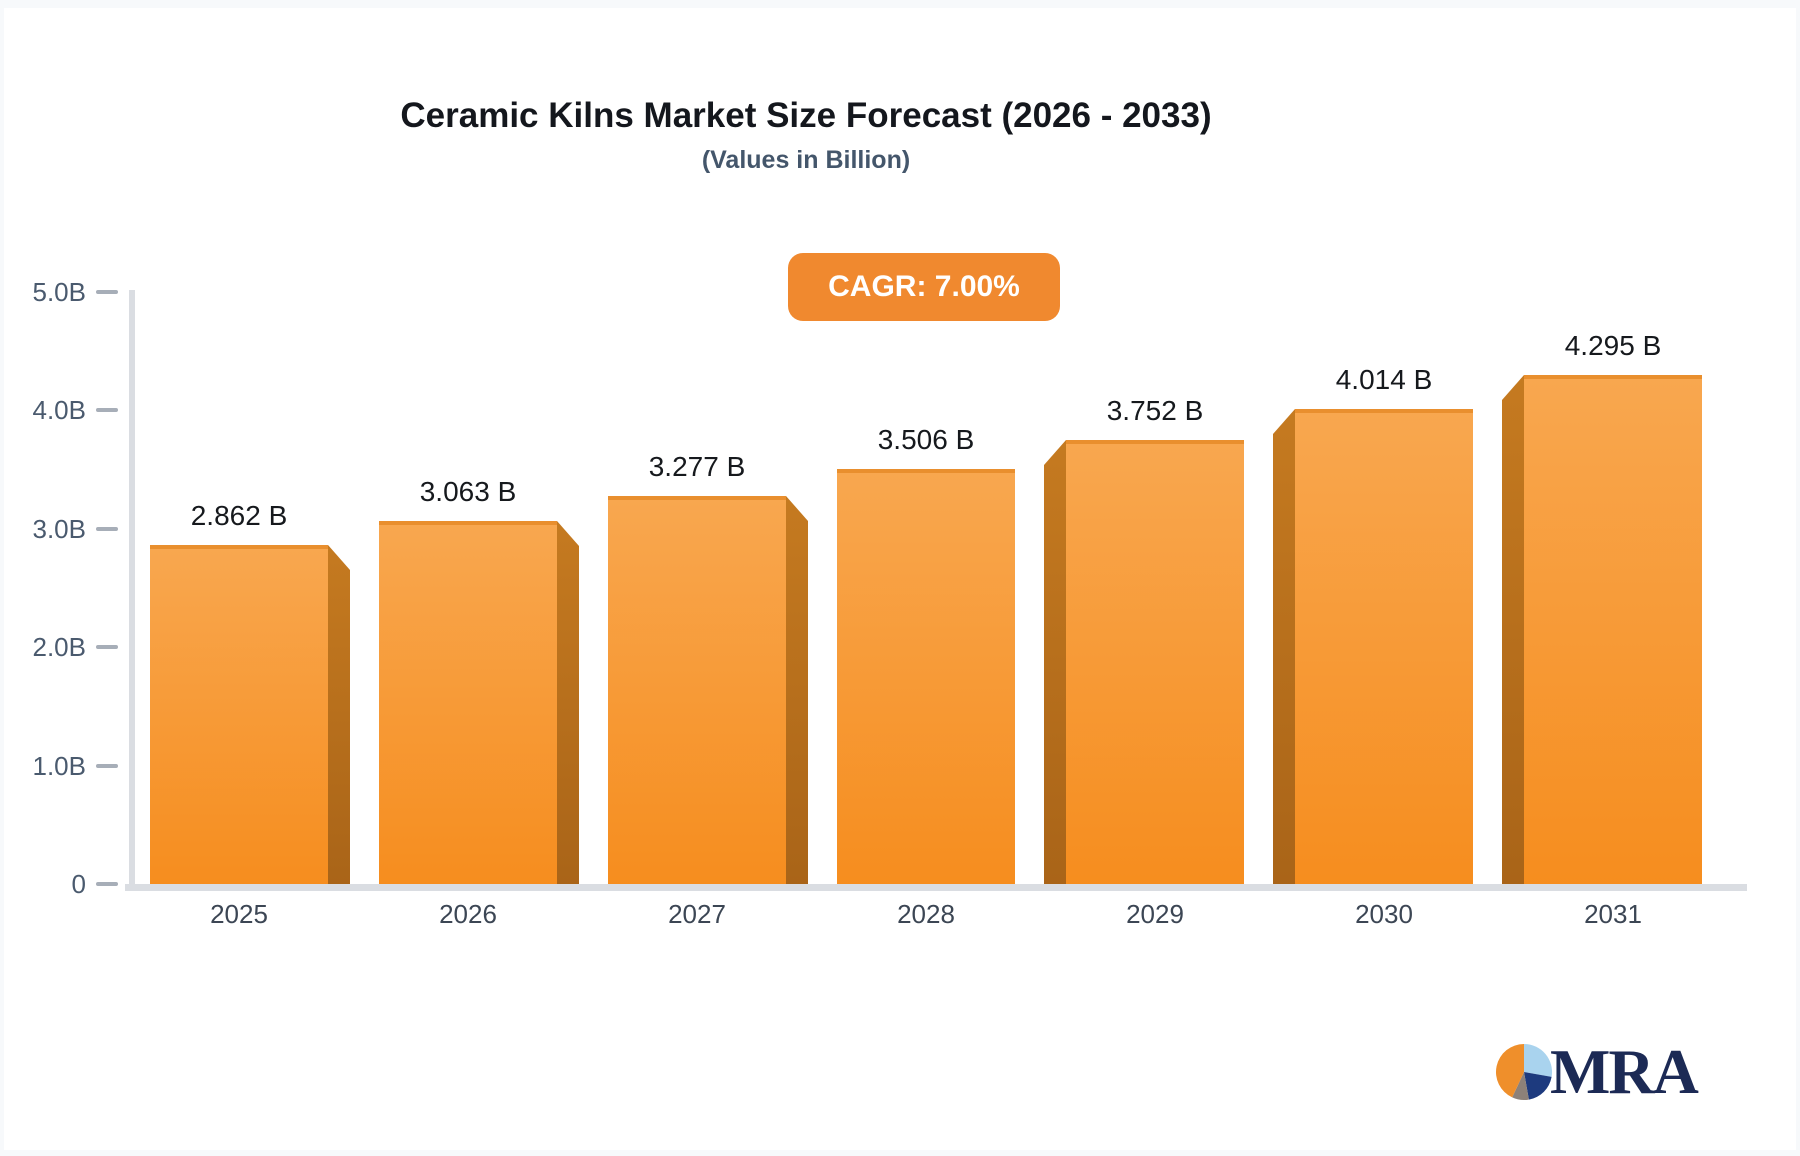 The height and width of the screenshot is (1156, 1800). Describe the element at coordinates (936, 887) in the screenshot. I see `x-axis-baseline` at that location.